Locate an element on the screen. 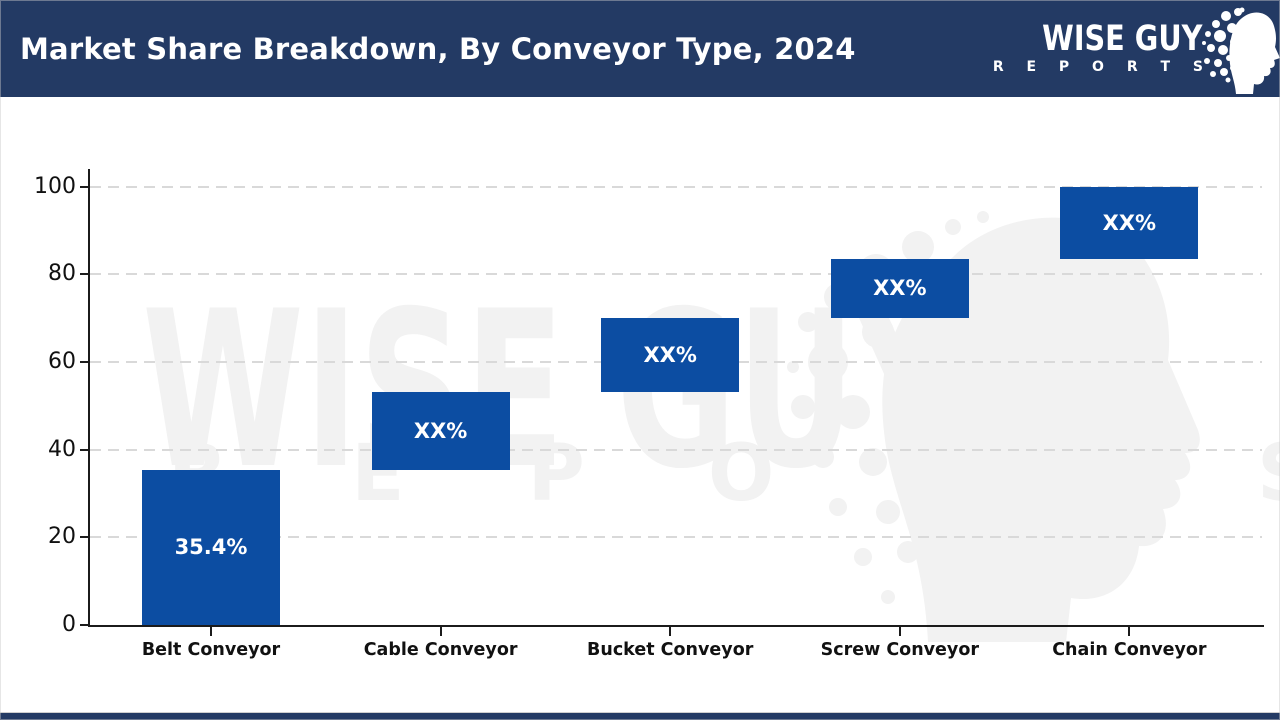 The image size is (1280, 720). y-tick-label-60-text: 60 is located at coordinates (62, 361).